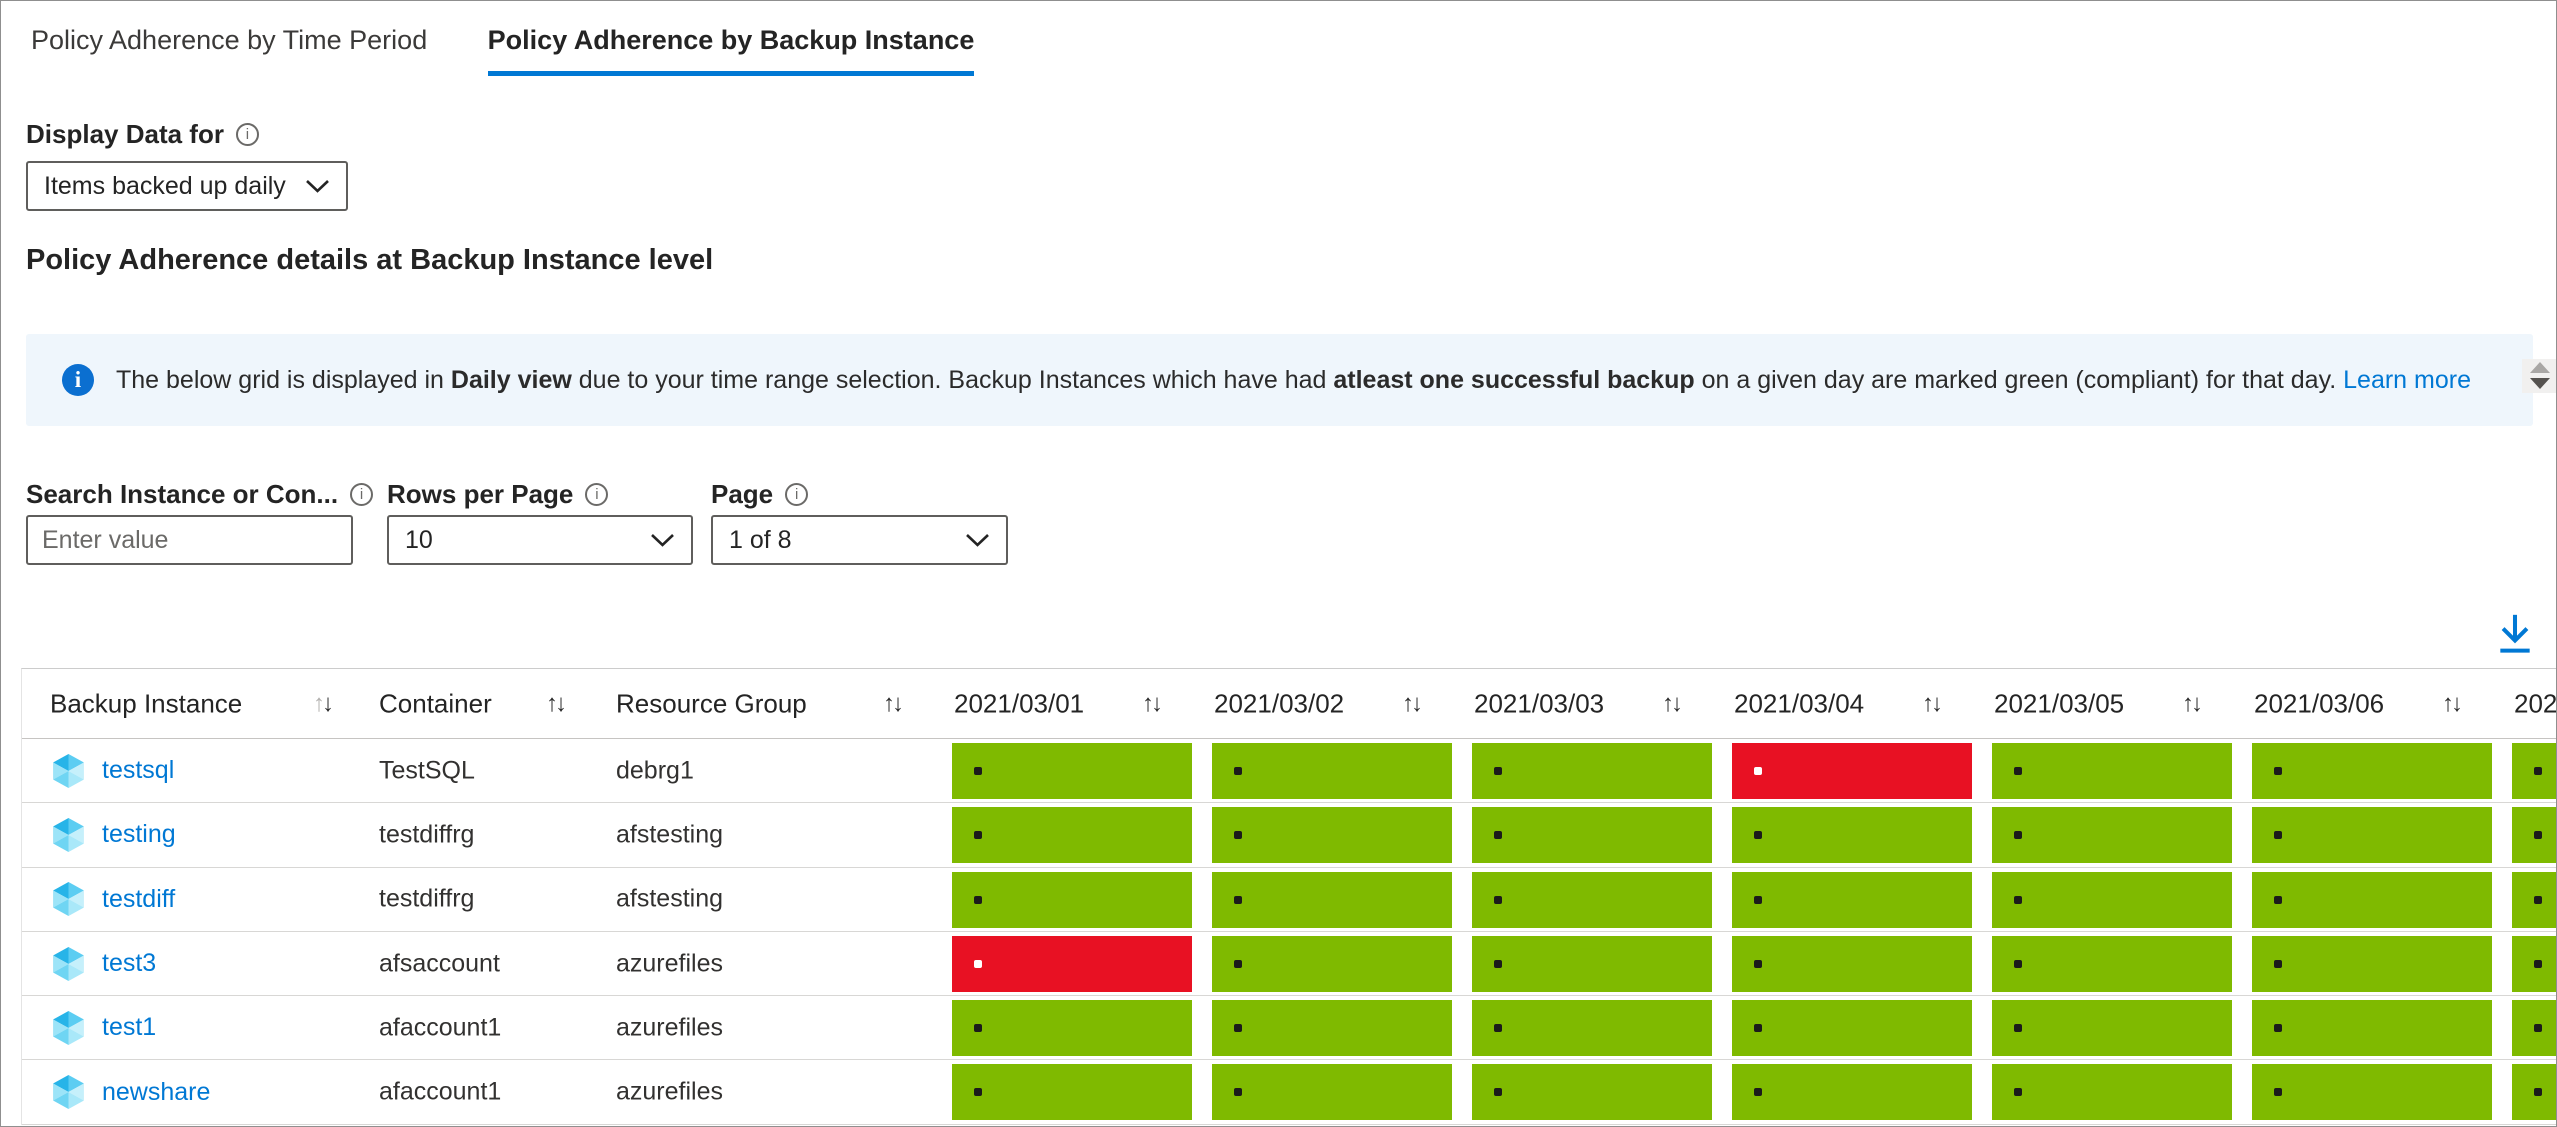 The image size is (2557, 1127). What do you see at coordinates (1279, 703) in the screenshot?
I see `column-header-2021-03-02: 2021/03/02` at bounding box center [1279, 703].